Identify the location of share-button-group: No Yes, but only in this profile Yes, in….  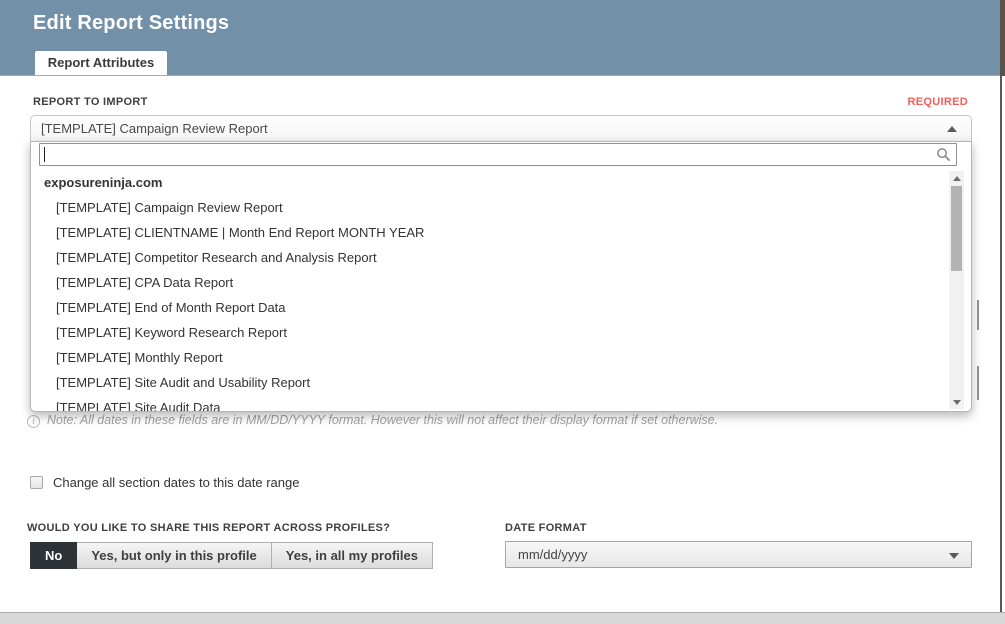
(231, 555).